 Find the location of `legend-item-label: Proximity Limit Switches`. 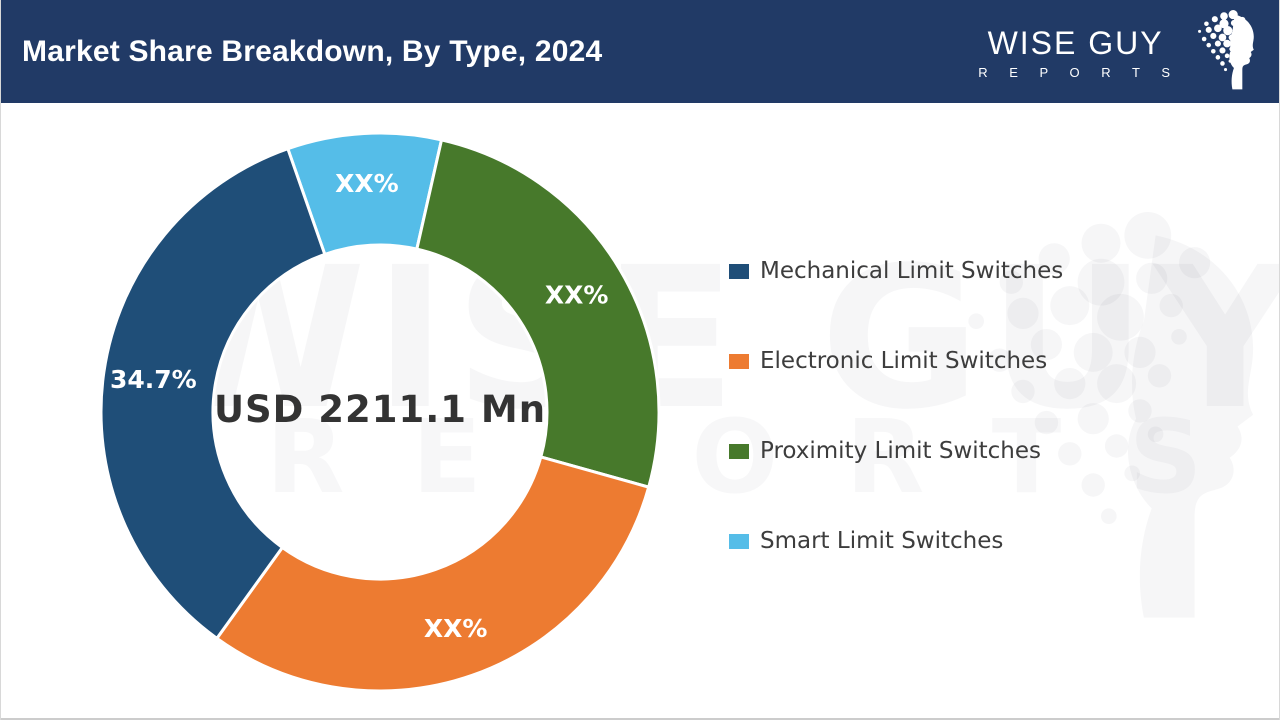

legend-item-label: Proximity Limit Switches is located at coordinates (901, 451).